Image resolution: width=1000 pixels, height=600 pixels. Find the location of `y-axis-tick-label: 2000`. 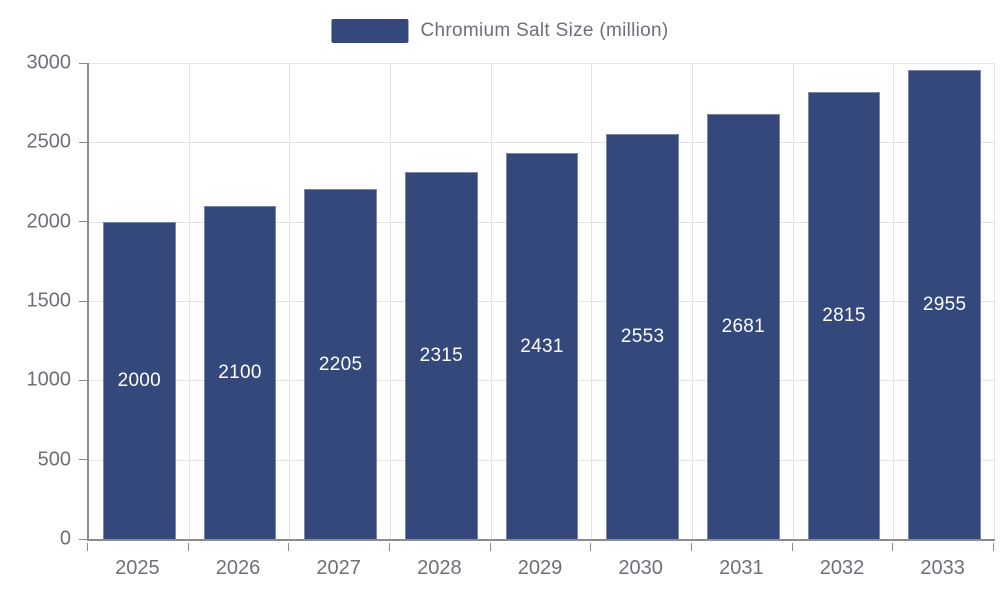

y-axis-tick-label: 2000 is located at coordinates (49, 221).